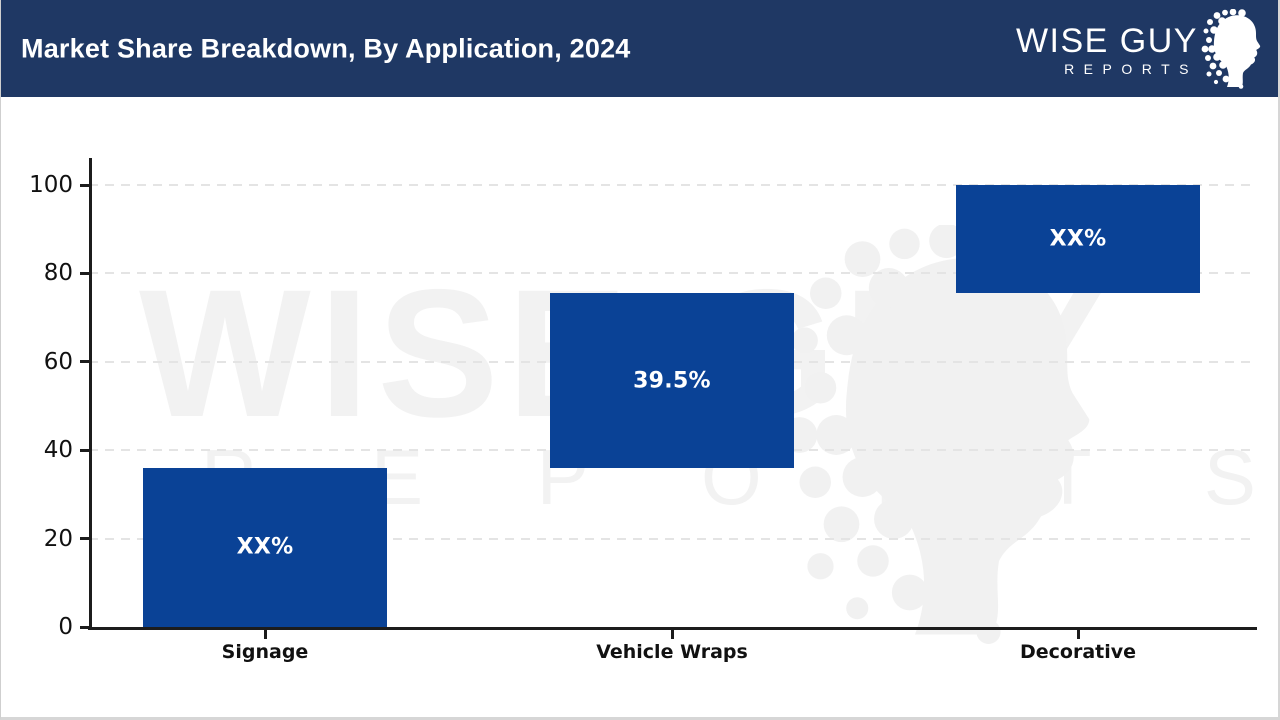 The height and width of the screenshot is (720, 1280). I want to click on y-tick-label-100: 100, so click(51, 185).